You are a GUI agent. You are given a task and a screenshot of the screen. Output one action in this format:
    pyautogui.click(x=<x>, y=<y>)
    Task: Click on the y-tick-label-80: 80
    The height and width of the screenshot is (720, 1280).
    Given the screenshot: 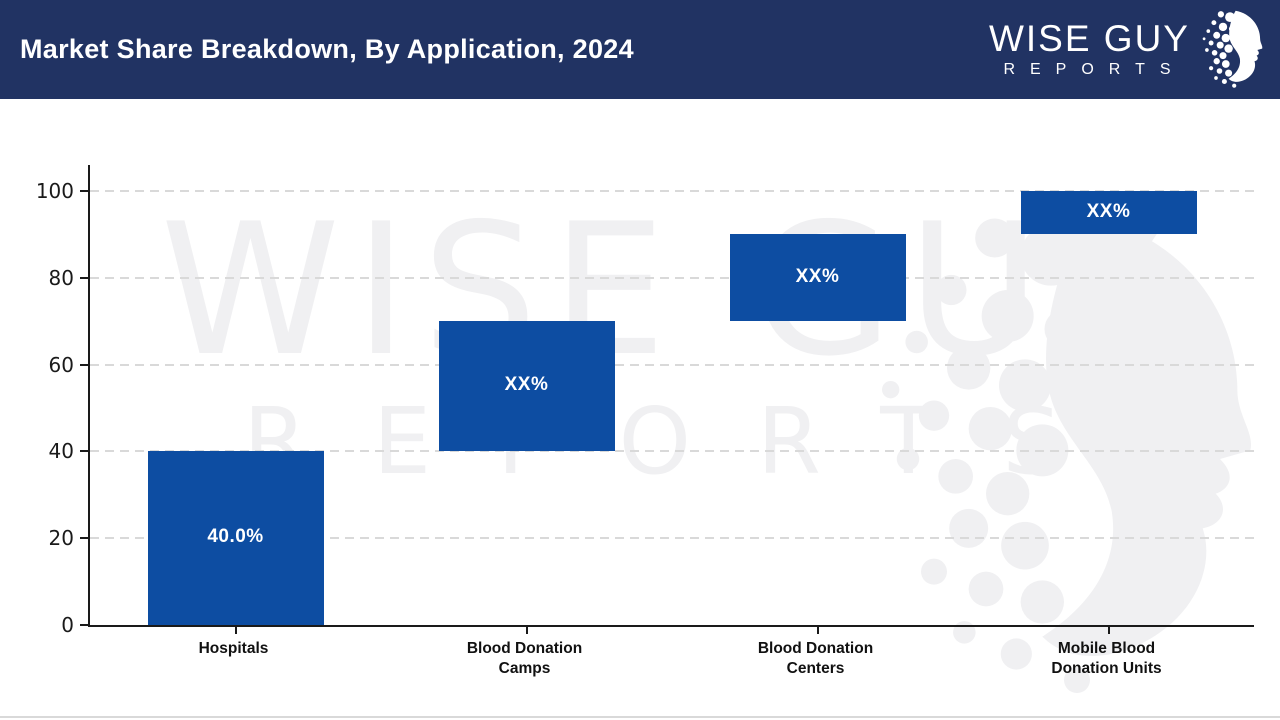 What is the action you would take?
    pyautogui.click(x=61, y=277)
    